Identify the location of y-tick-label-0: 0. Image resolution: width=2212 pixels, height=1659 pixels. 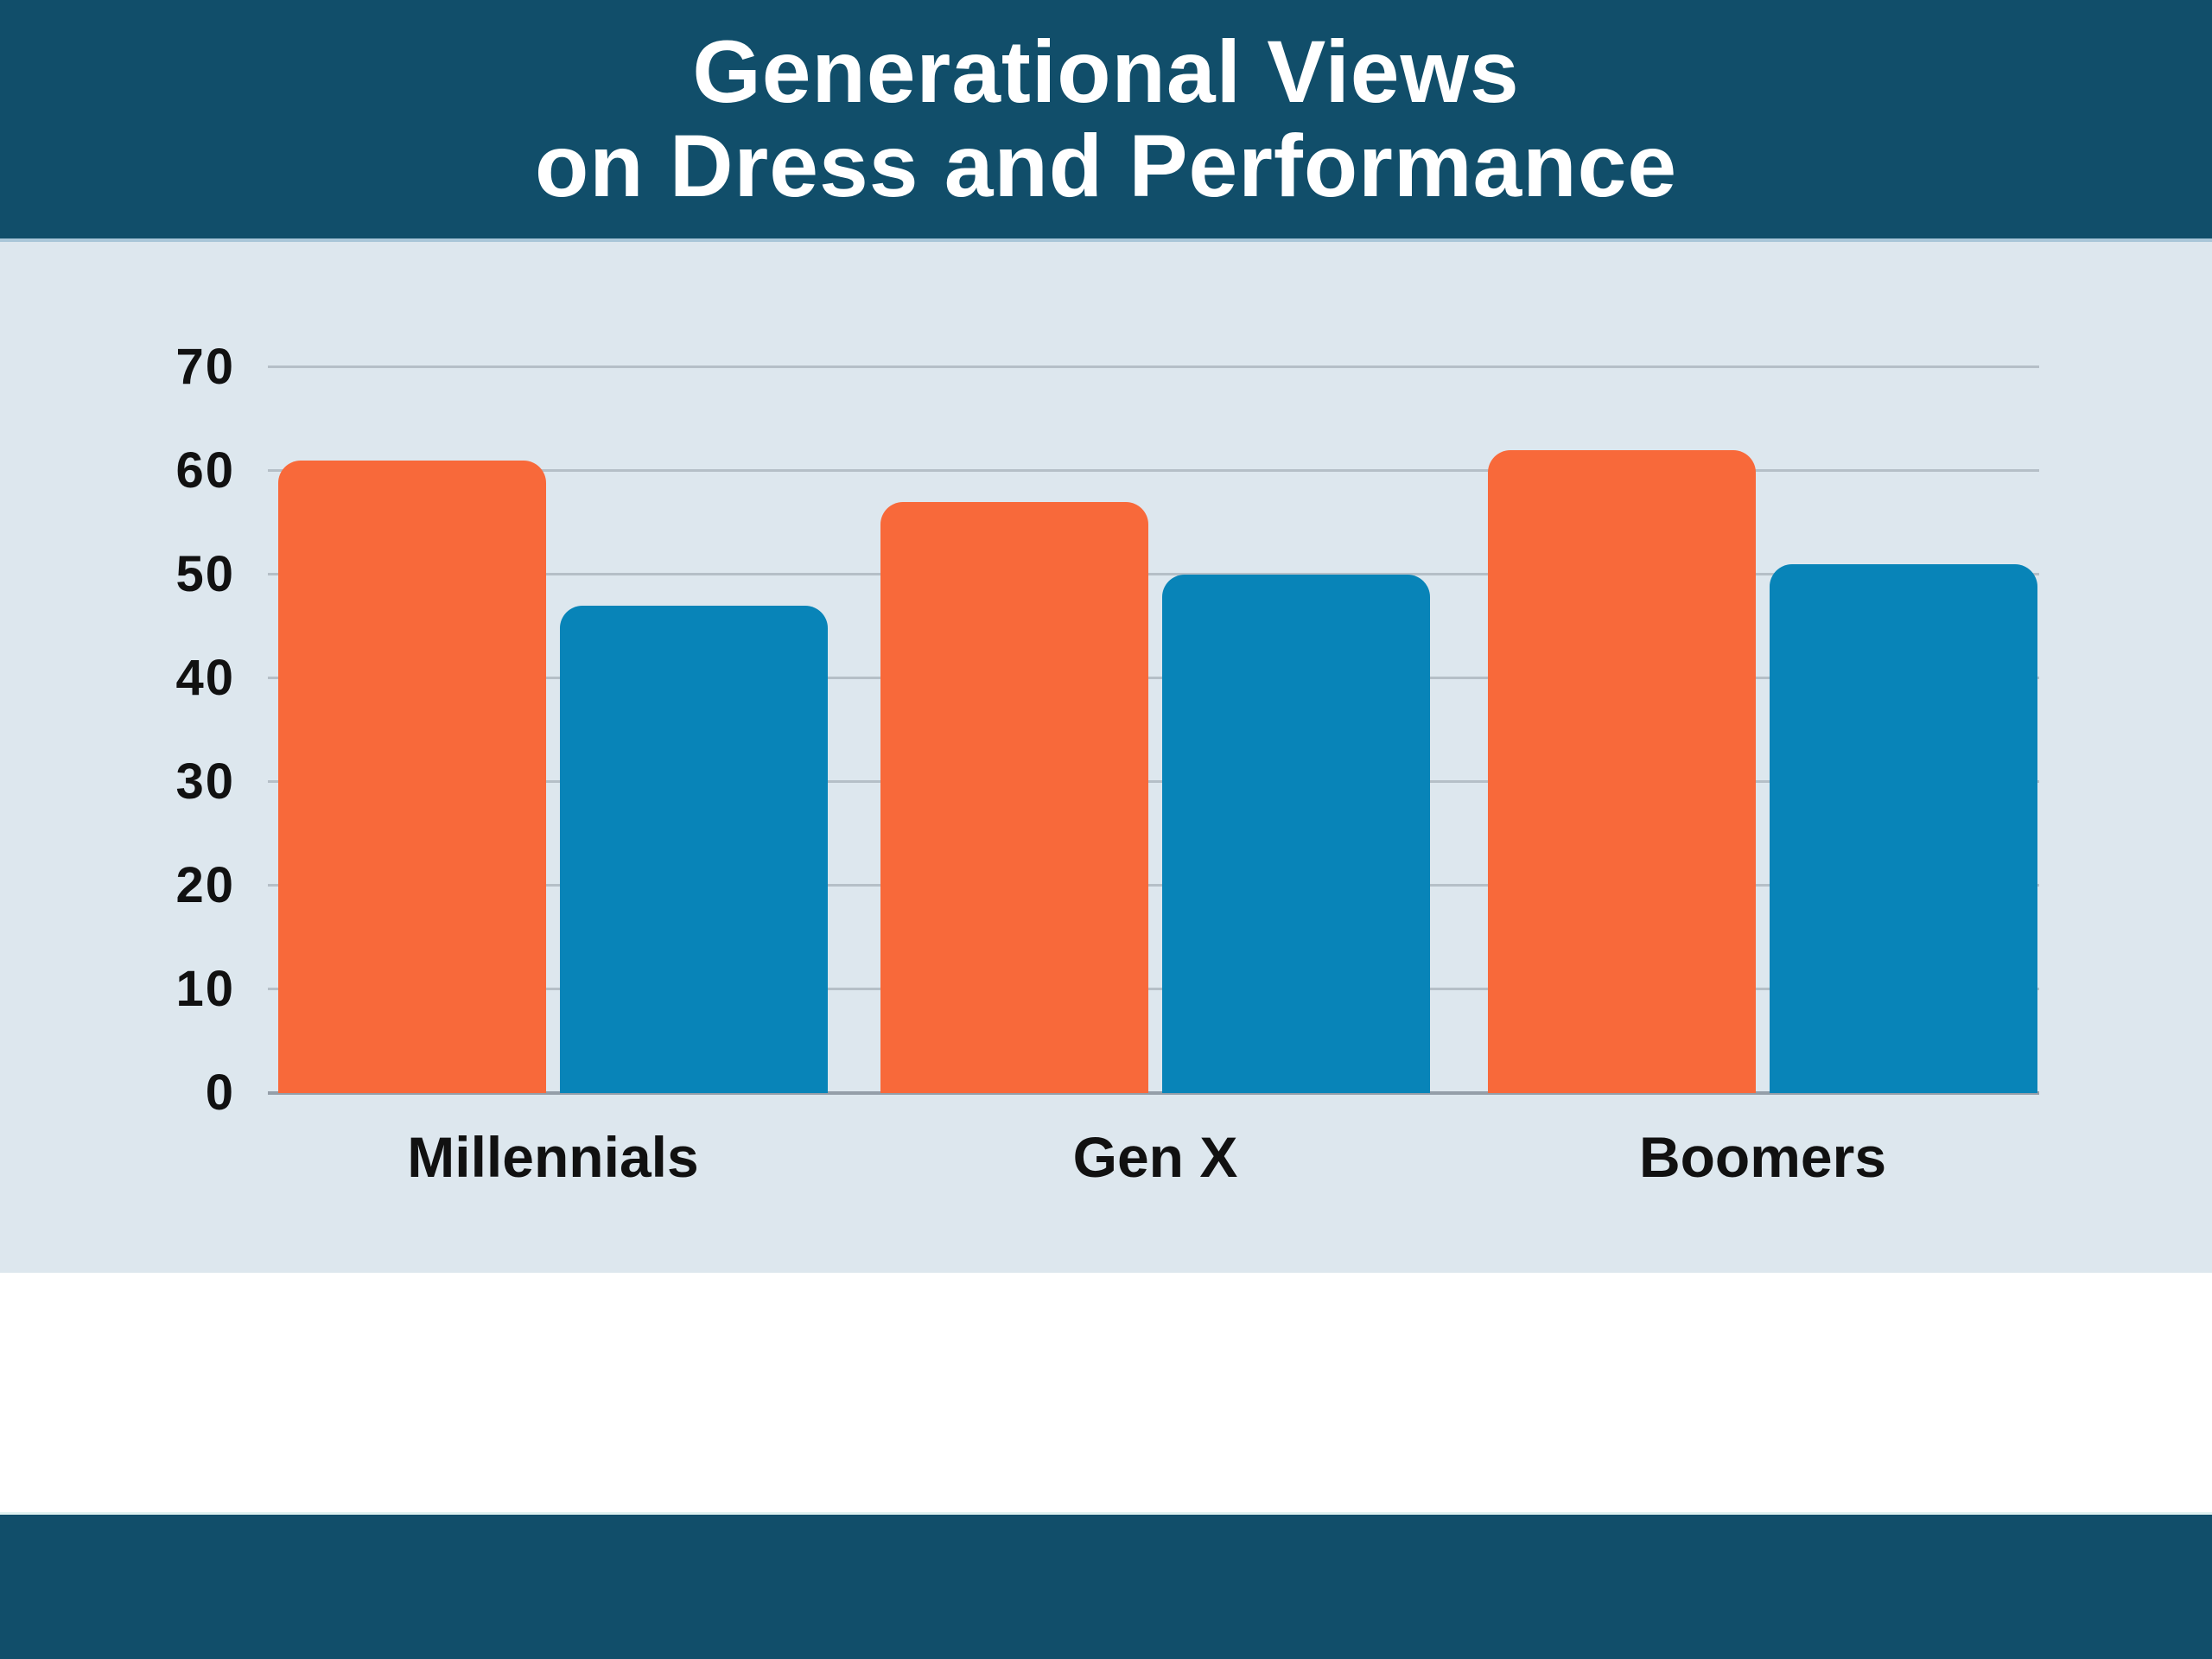
(220, 1093).